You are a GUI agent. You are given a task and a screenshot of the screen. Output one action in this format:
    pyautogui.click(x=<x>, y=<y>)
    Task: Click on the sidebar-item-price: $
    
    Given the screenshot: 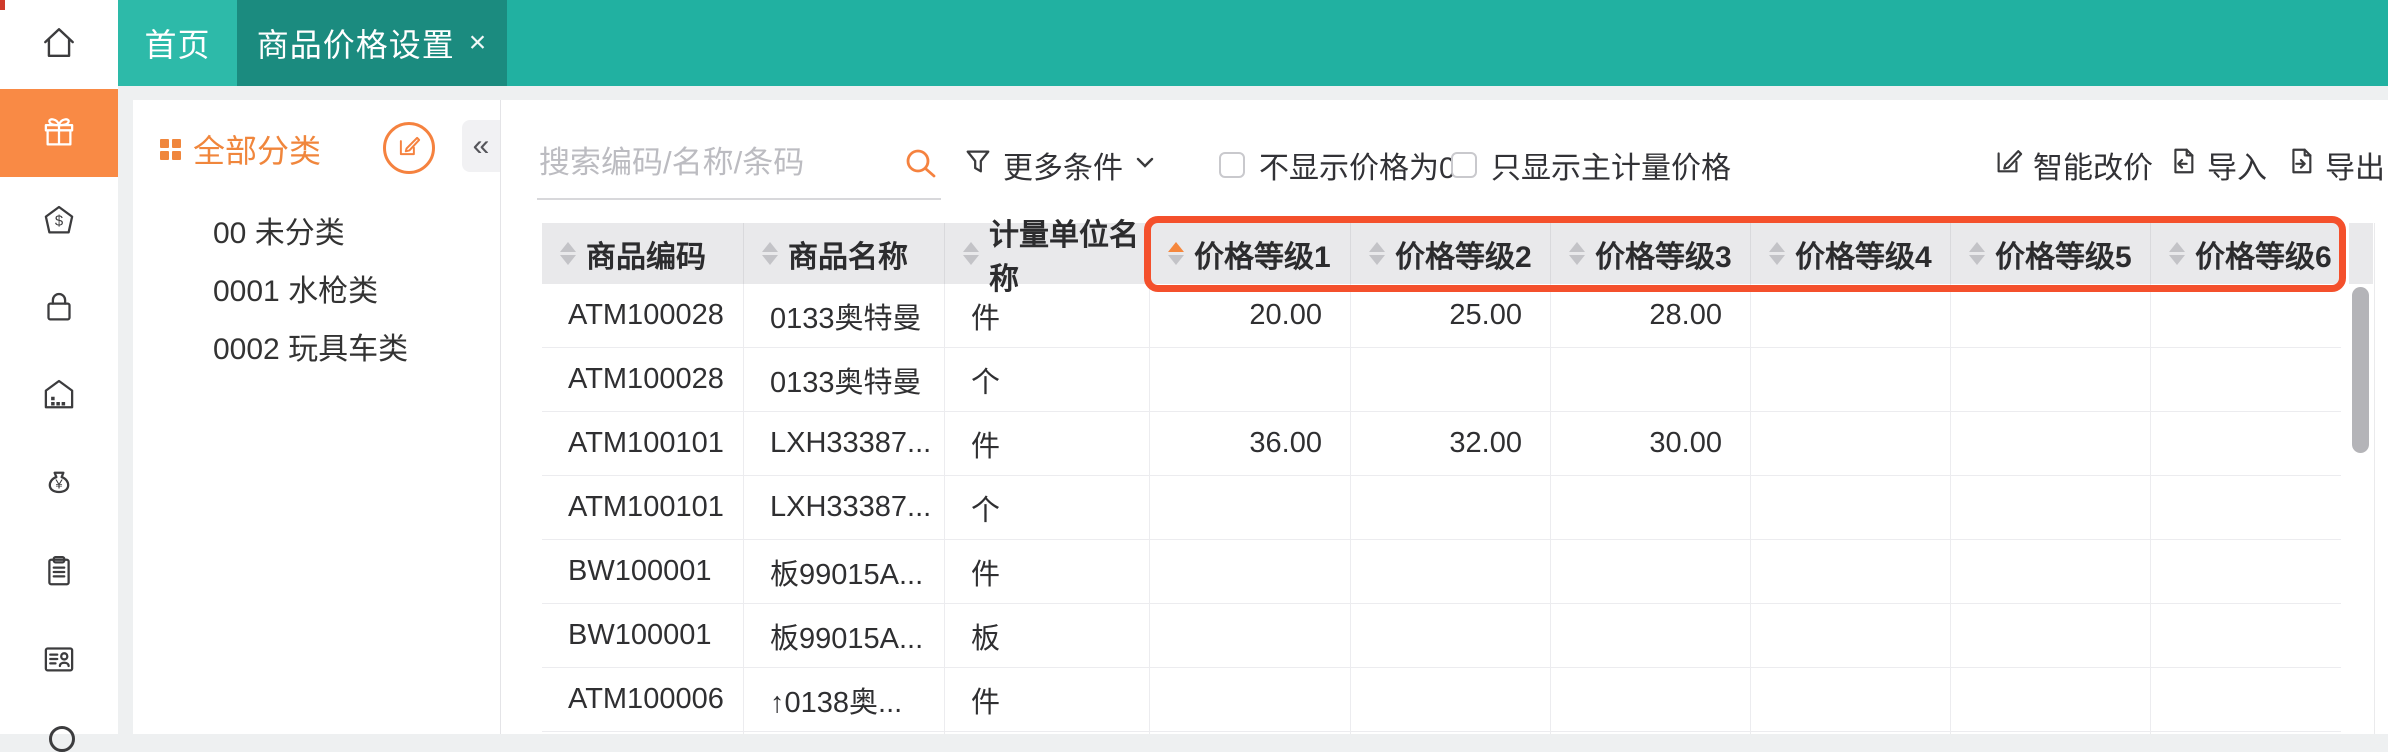 What is the action you would take?
    pyautogui.click(x=59, y=220)
    